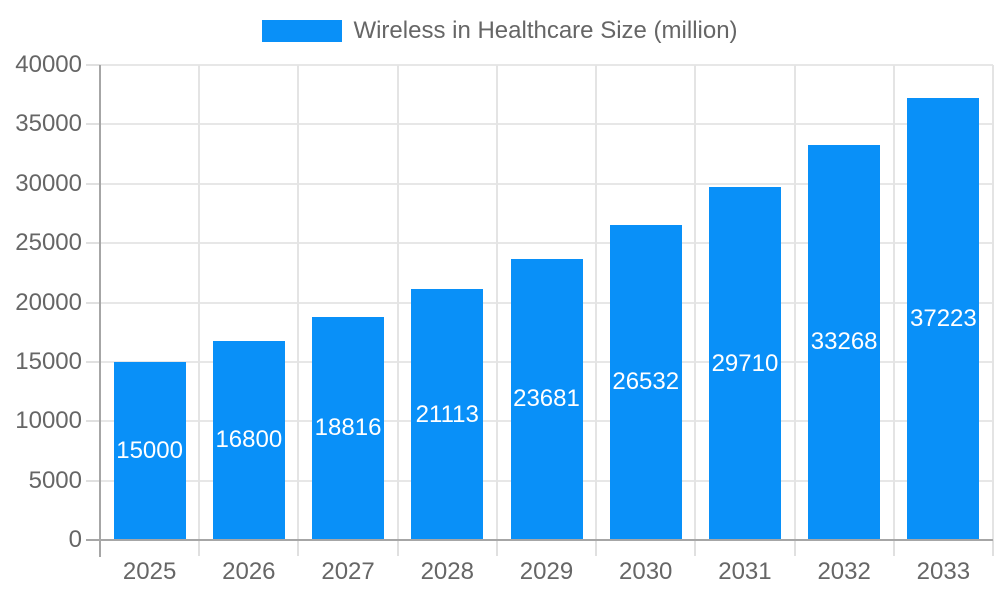 The width and height of the screenshot is (1000, 600). I want to click on bar-value-label: 29710, so click(745, 363).